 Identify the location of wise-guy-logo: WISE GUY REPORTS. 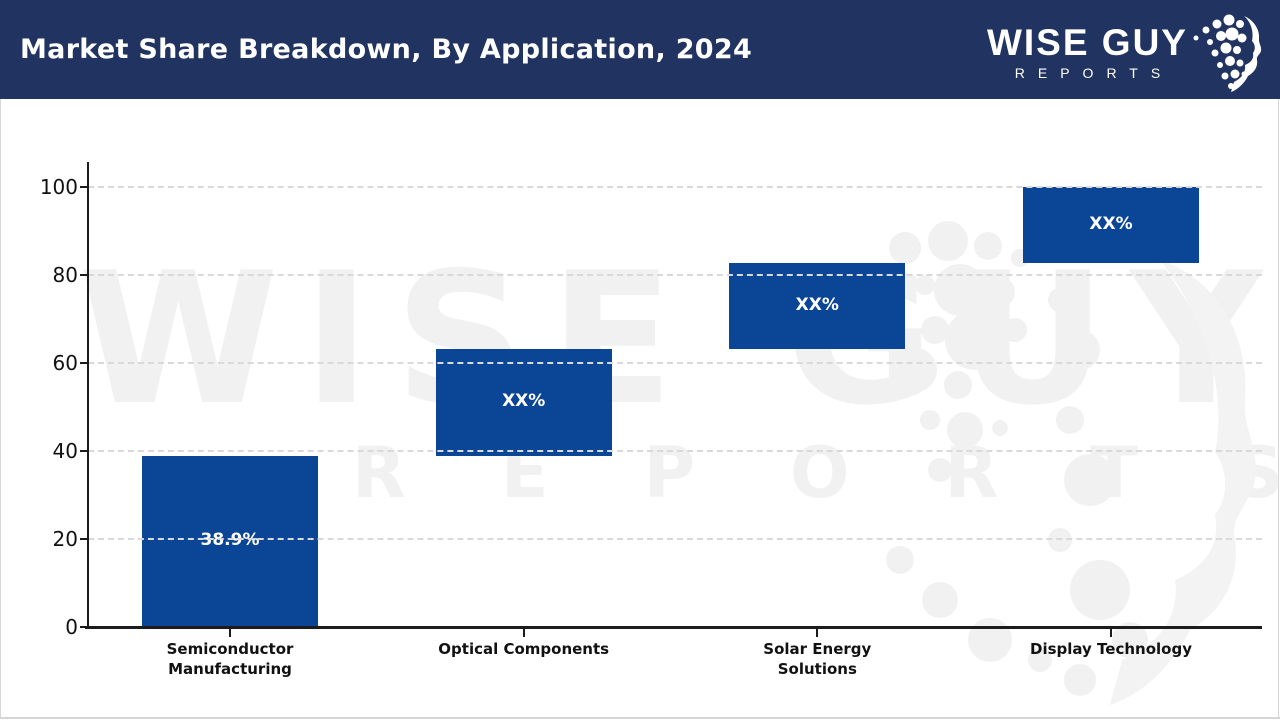
(1126, 51).